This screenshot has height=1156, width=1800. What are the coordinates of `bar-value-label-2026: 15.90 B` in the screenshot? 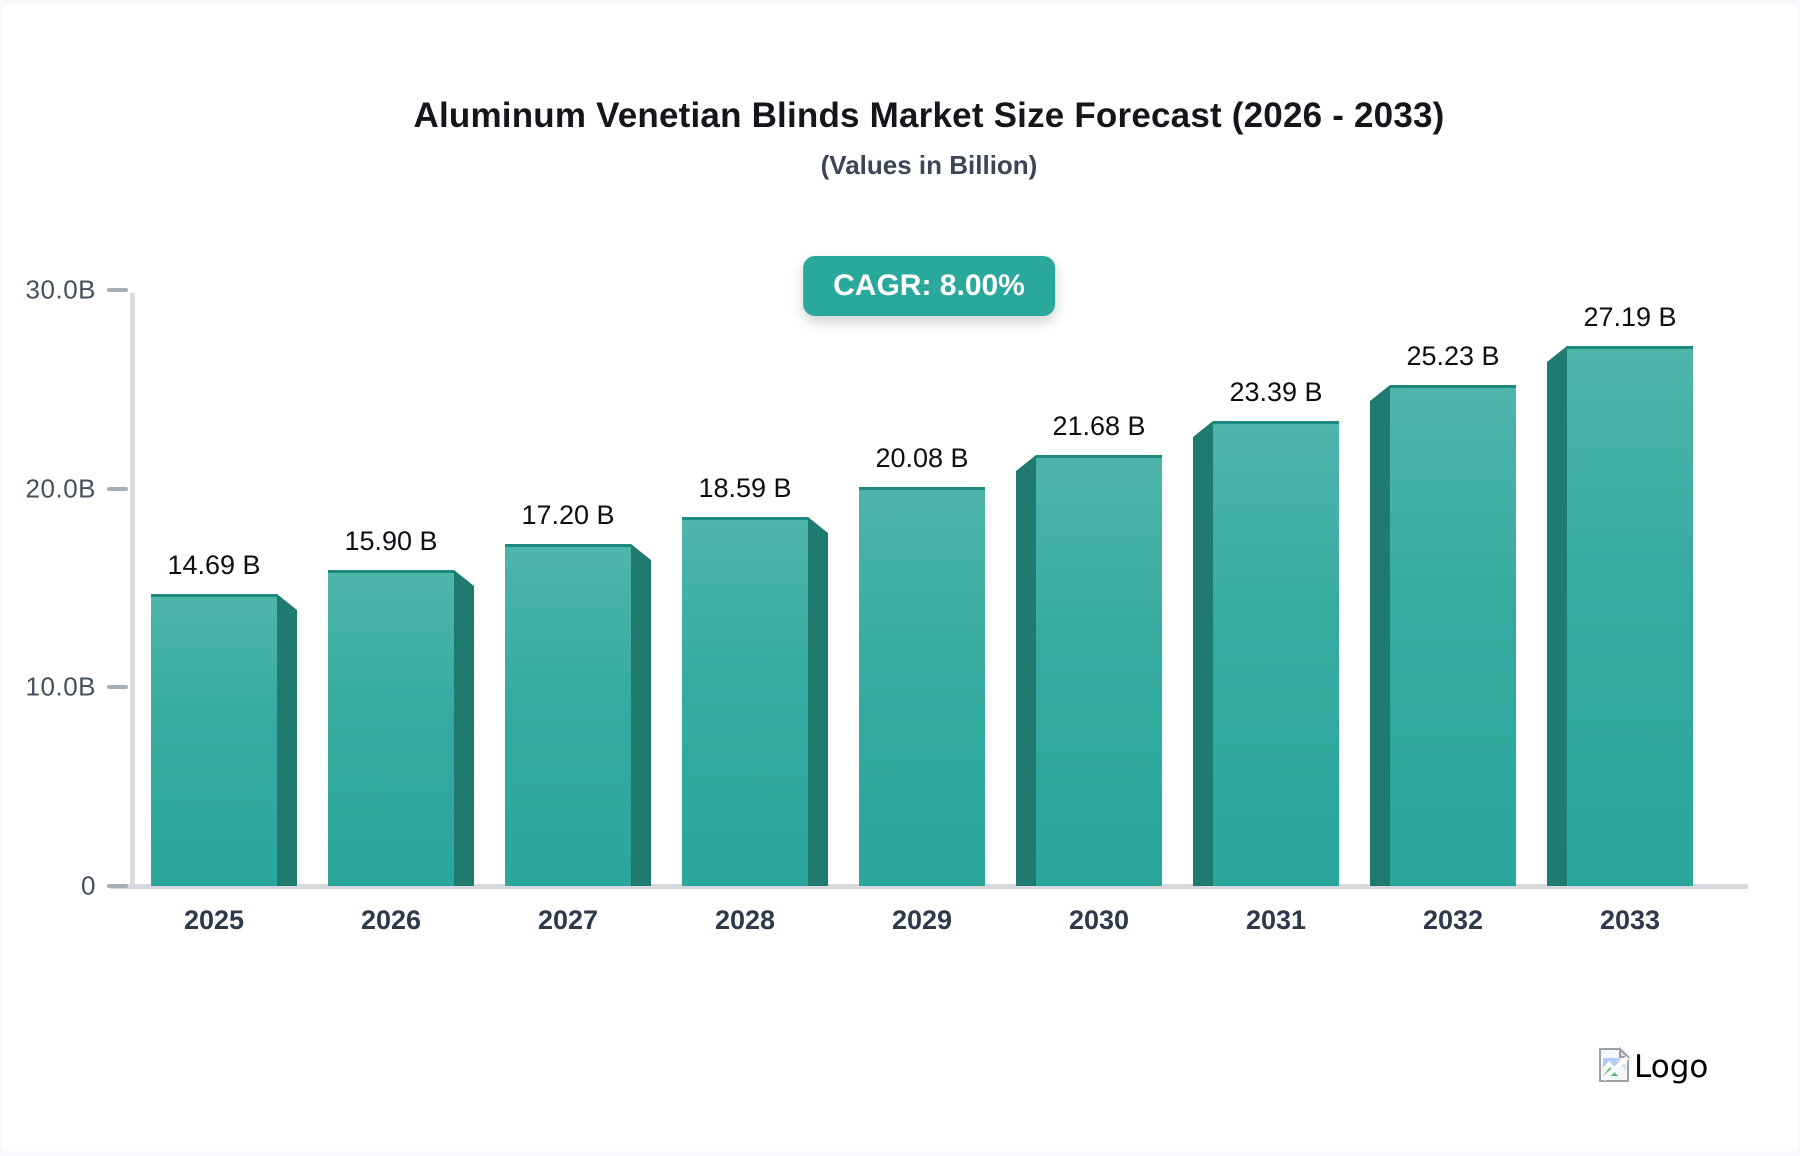 It's located at (391, 541).